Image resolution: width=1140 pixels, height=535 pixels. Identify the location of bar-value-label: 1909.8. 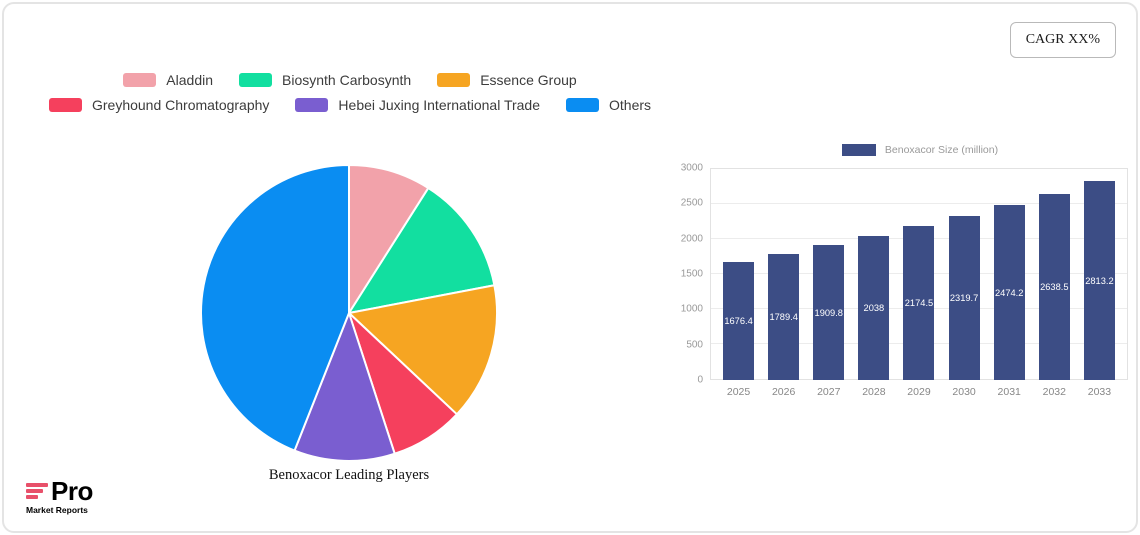
(828, 312).